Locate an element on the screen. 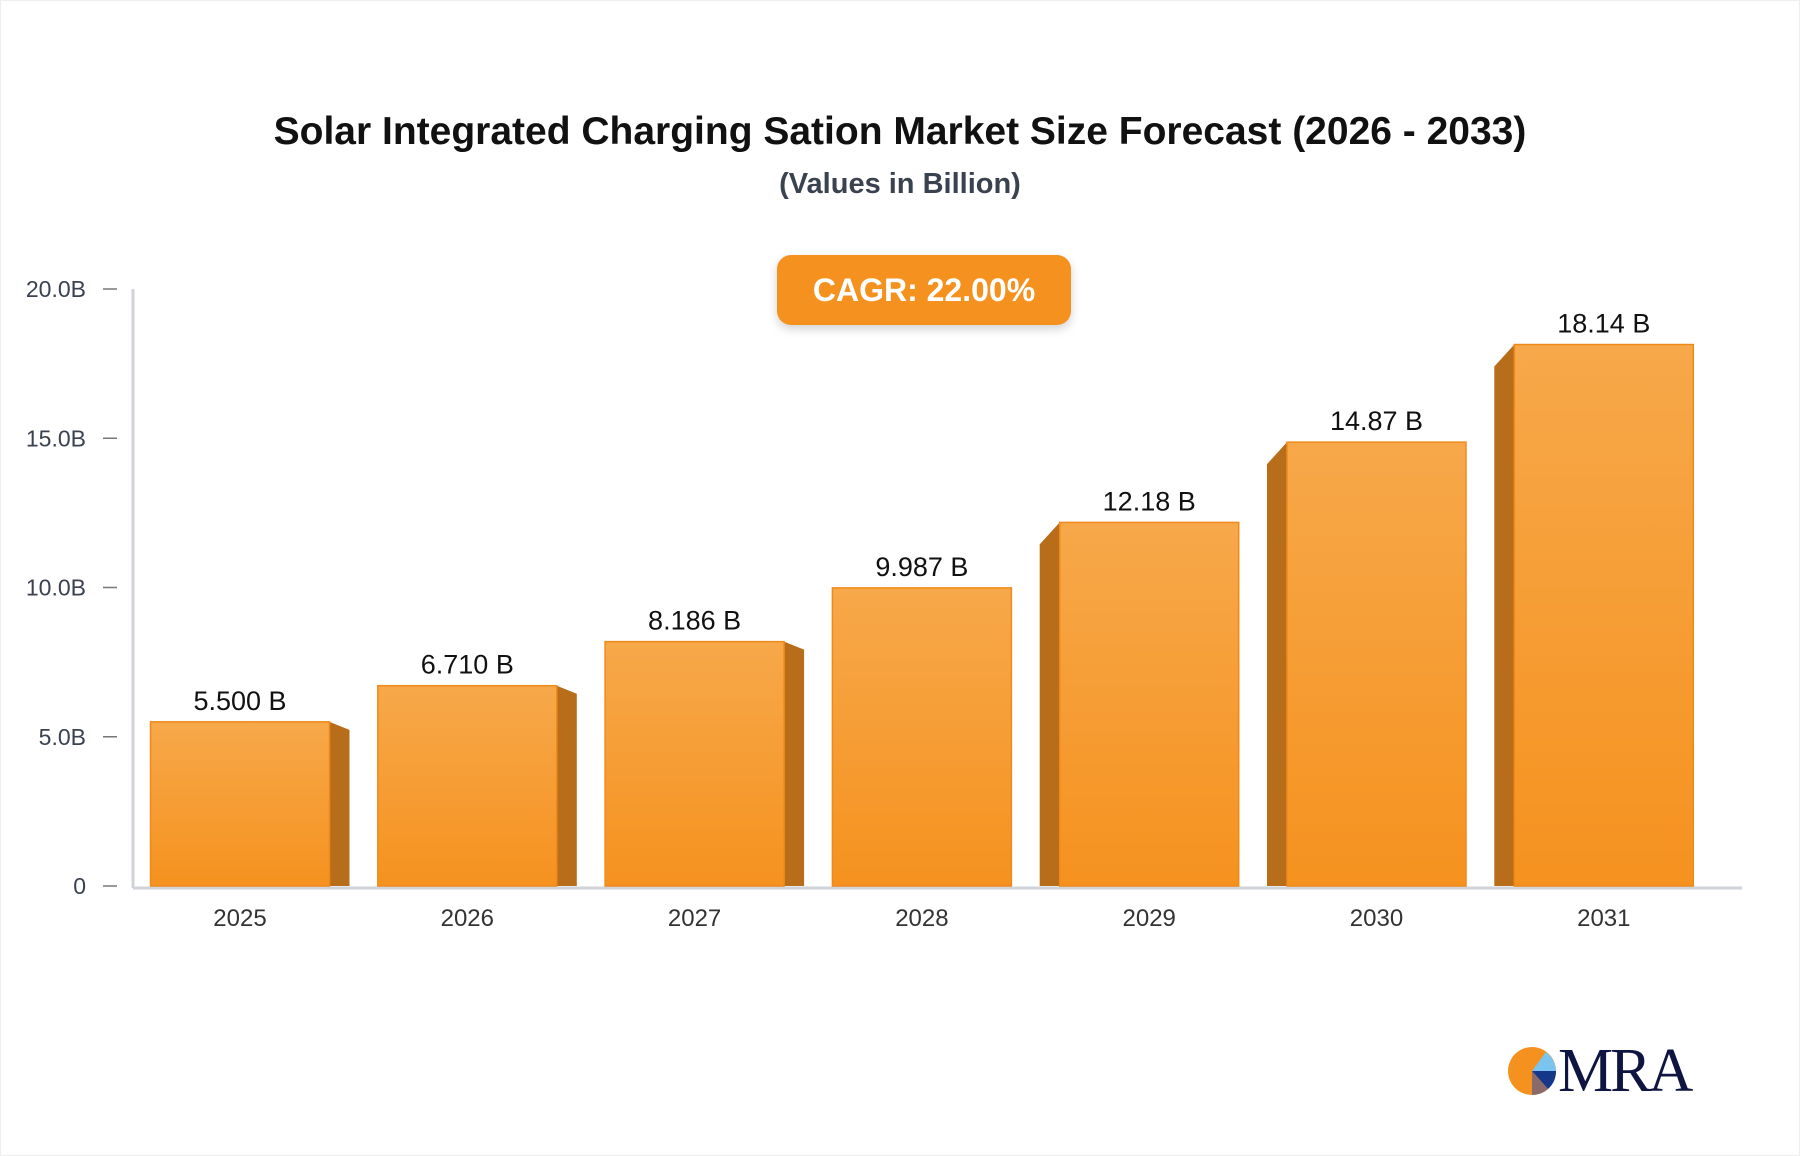  x-tick-label: 2031 is located at coordinates (1603, 918).